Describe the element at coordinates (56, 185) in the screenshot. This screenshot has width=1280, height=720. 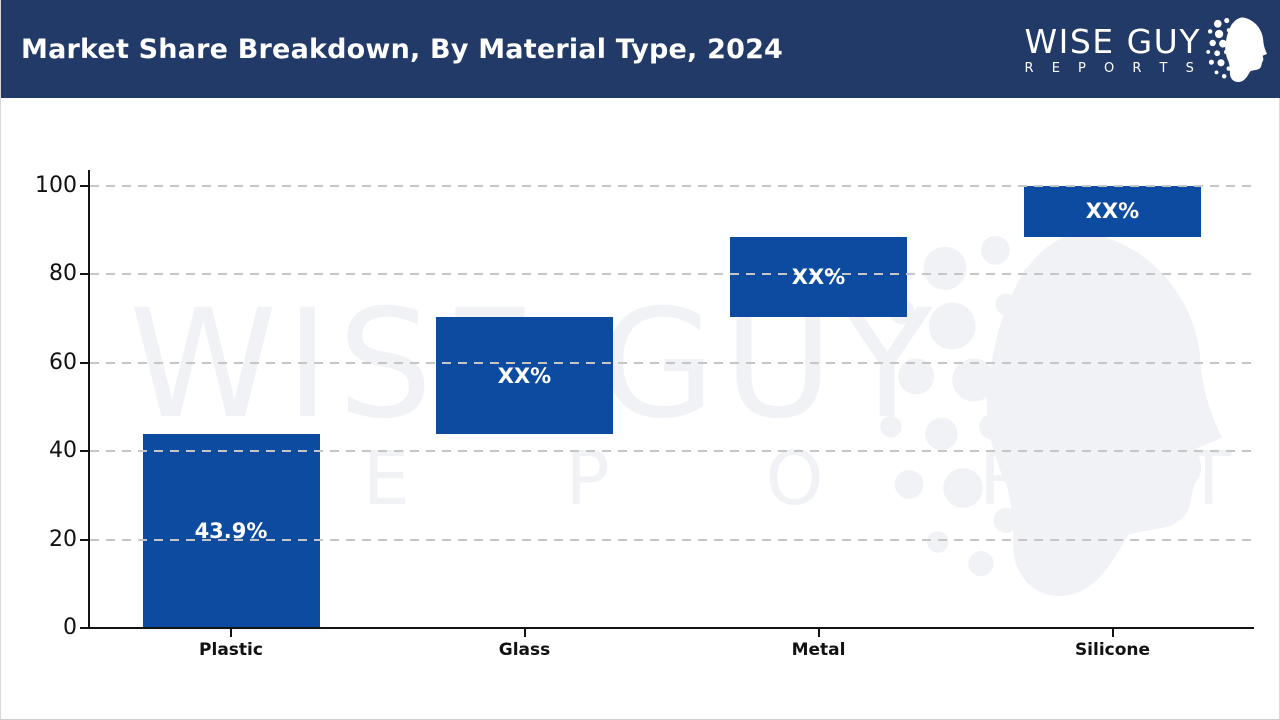
I see `y-tick-label-100: 100` at that location.